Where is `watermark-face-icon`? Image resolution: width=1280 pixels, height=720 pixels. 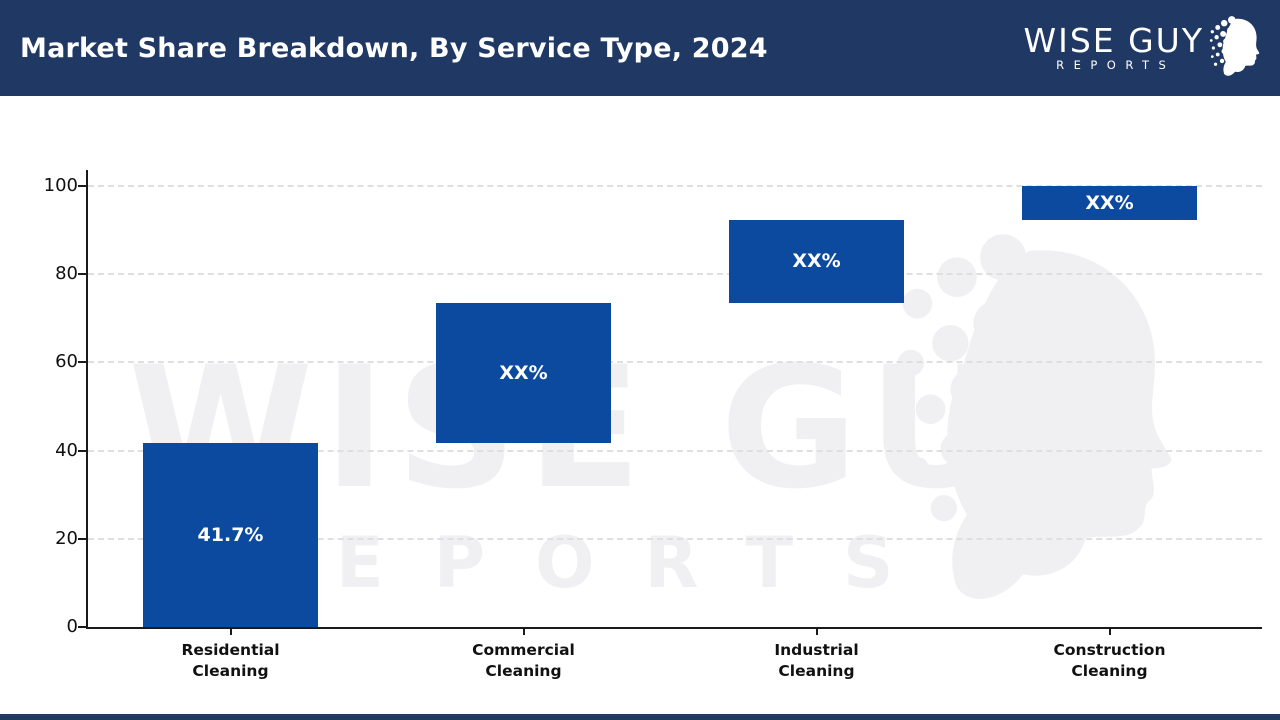
watermark-face-icon is located at coordinates (1034, 416).